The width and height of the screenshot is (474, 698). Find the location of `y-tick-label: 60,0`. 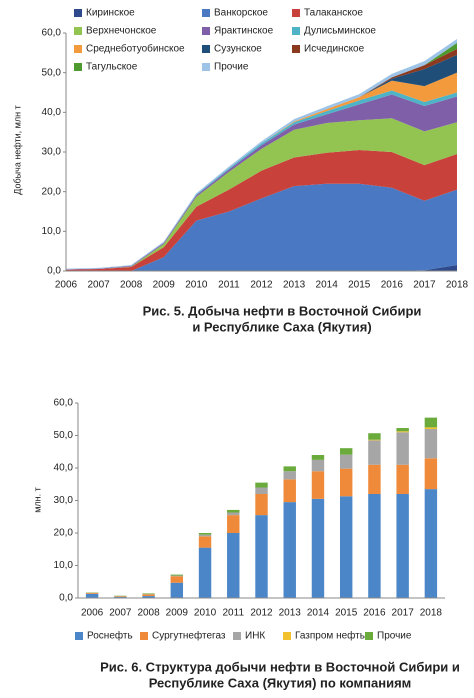

y-tick-label: 60,0 is located at coordinates (52, 33).